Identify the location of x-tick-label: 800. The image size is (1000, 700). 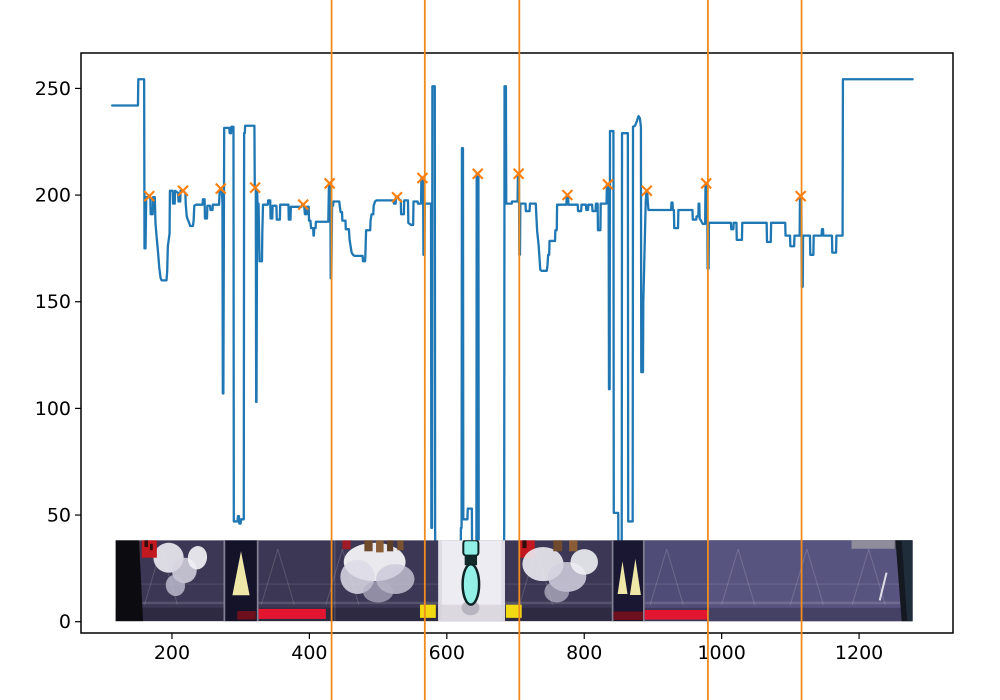
(584, 653).